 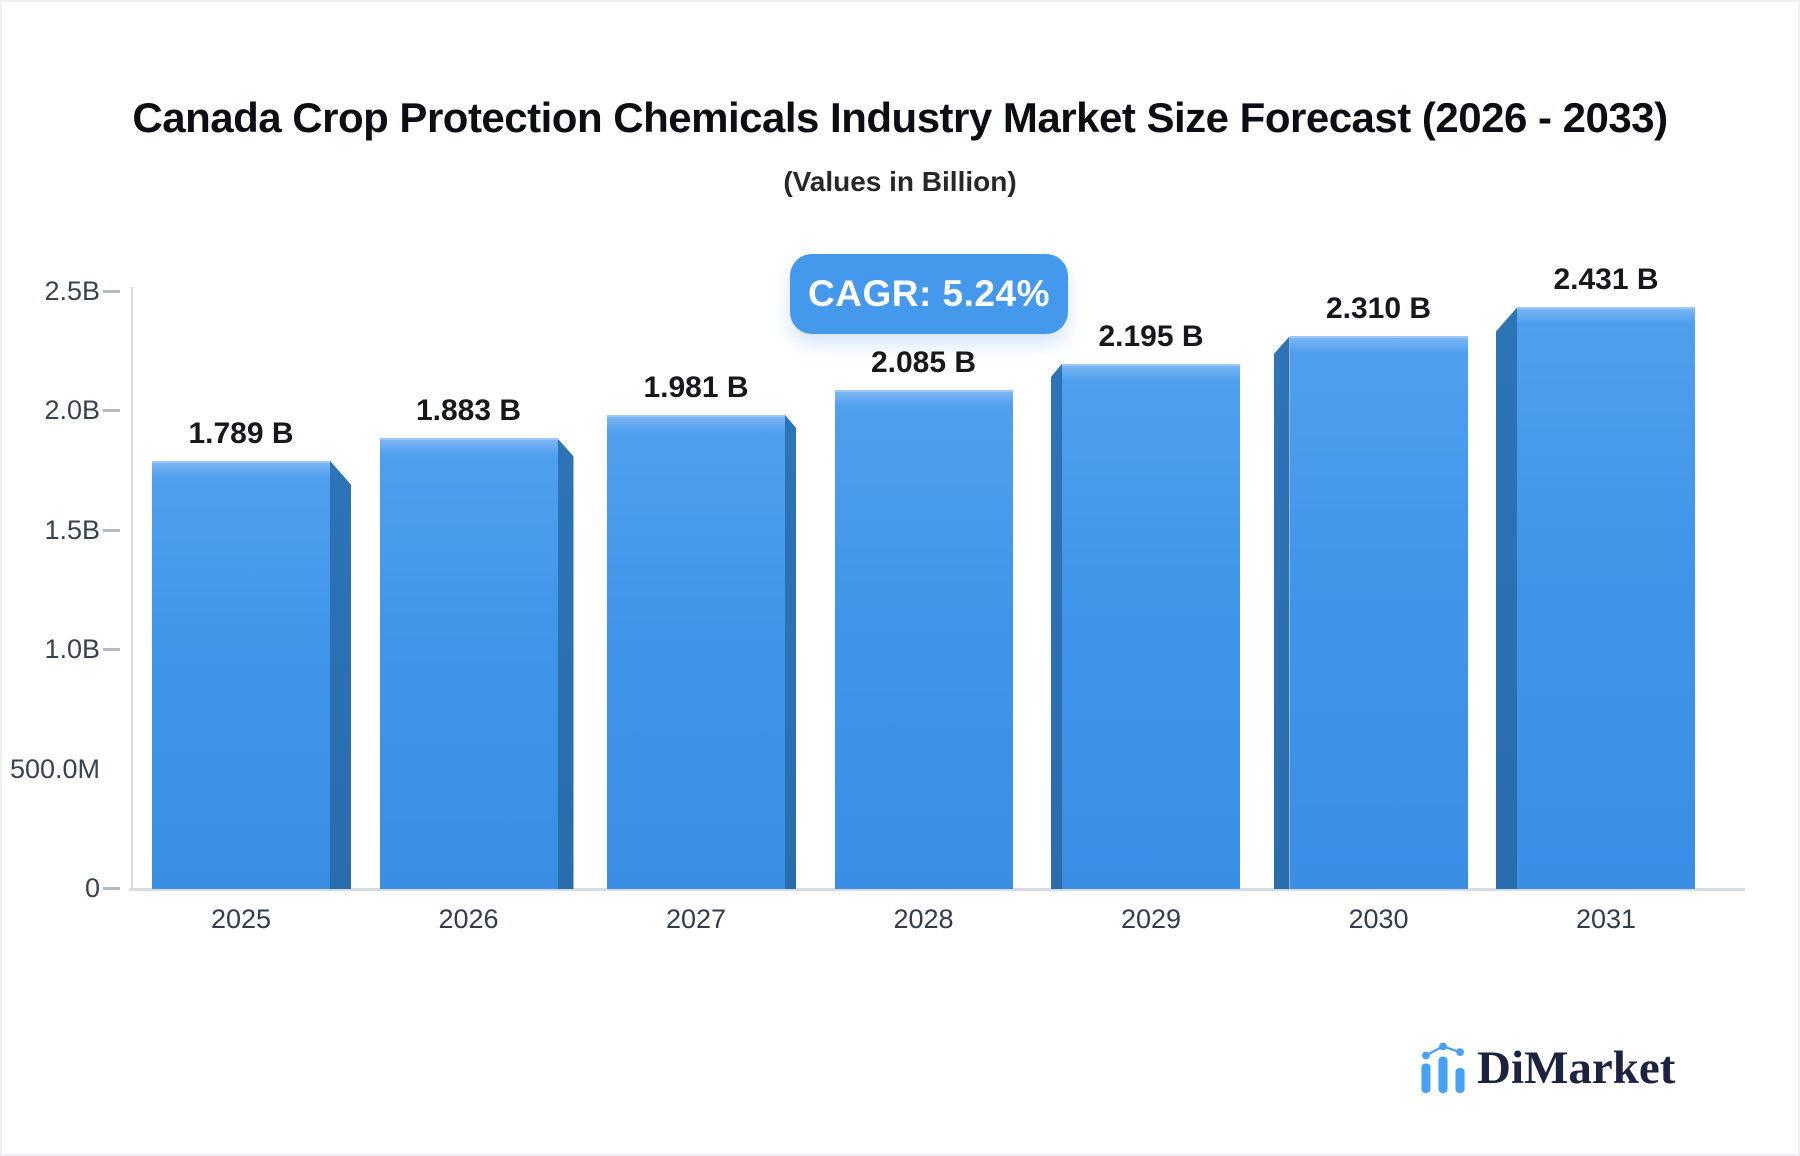 I want to click on x-axis-line, so click(x=937, y=889).